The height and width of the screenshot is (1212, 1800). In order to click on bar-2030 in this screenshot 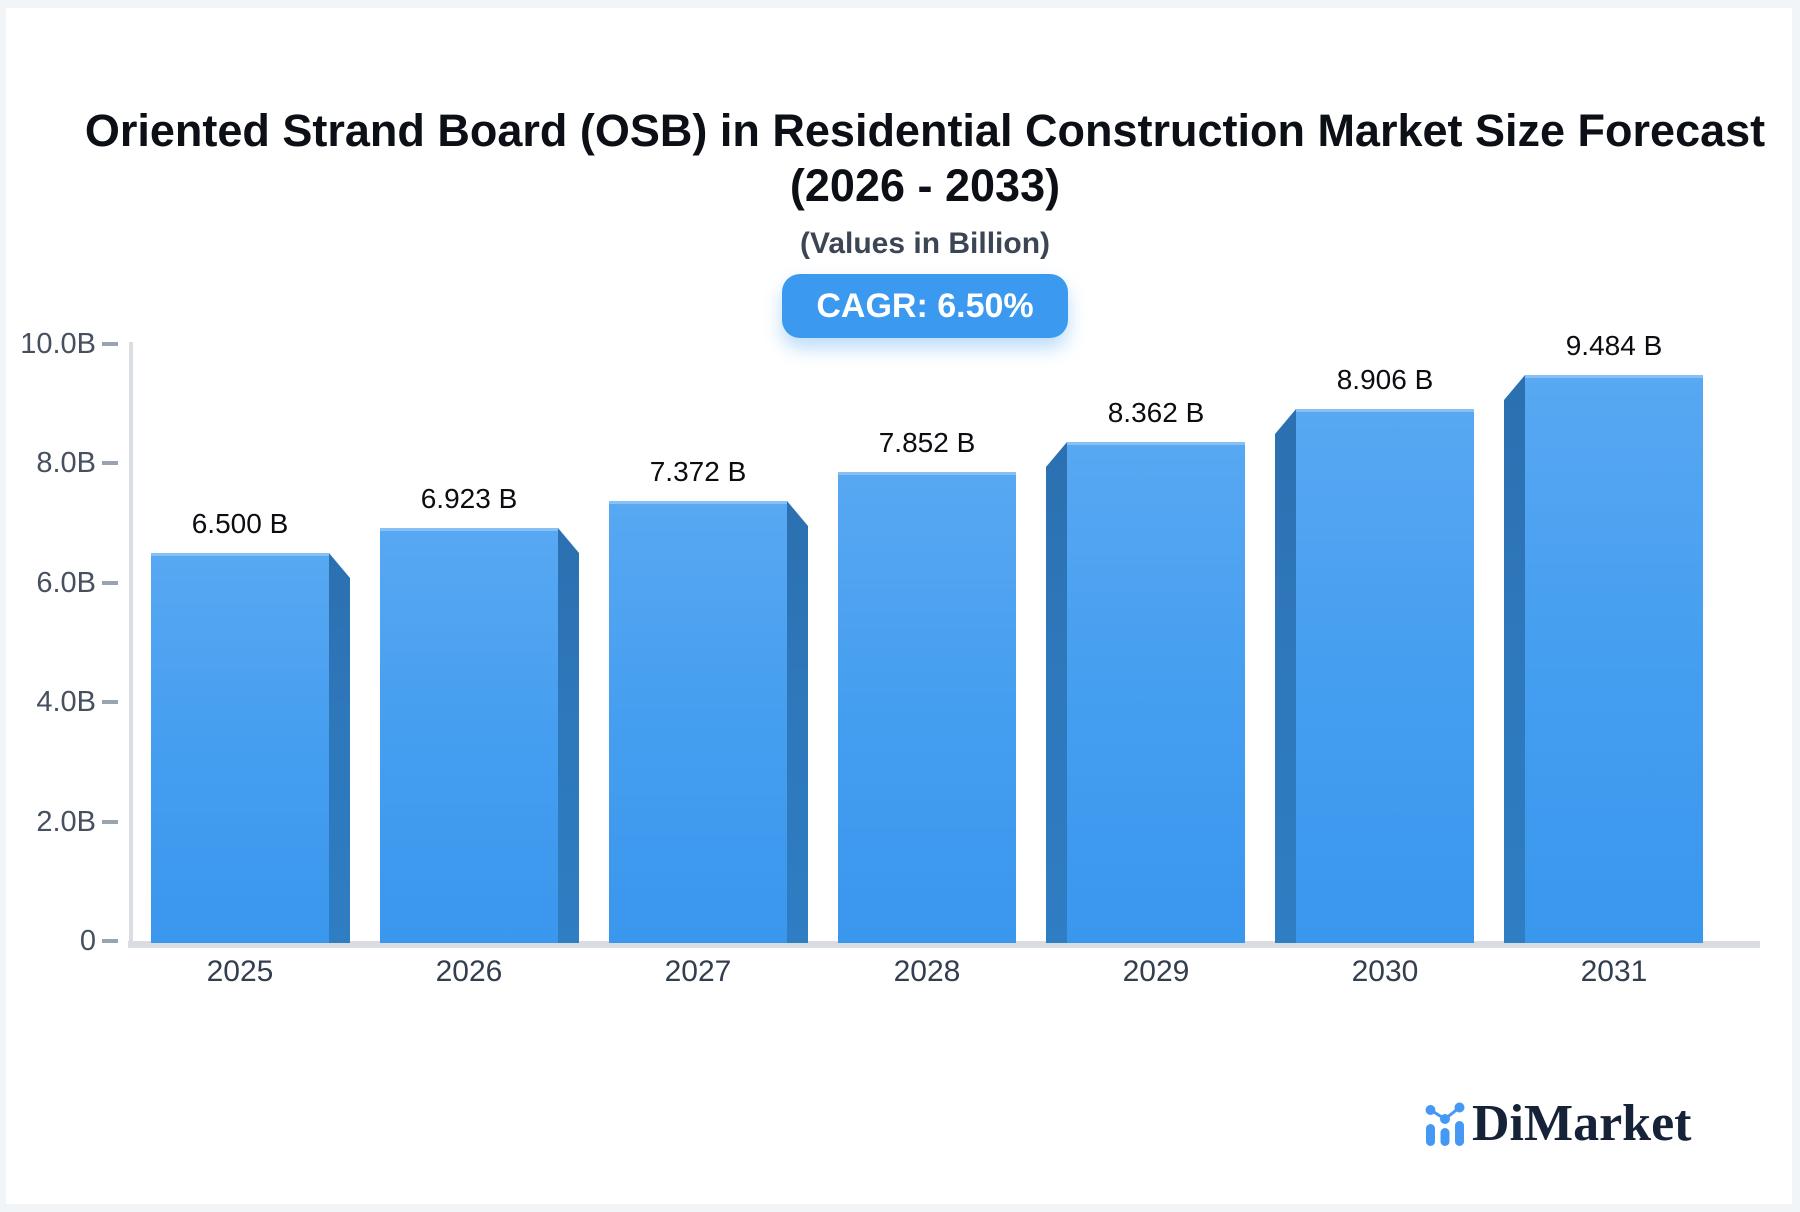, I will do `click(1385, 676)`.